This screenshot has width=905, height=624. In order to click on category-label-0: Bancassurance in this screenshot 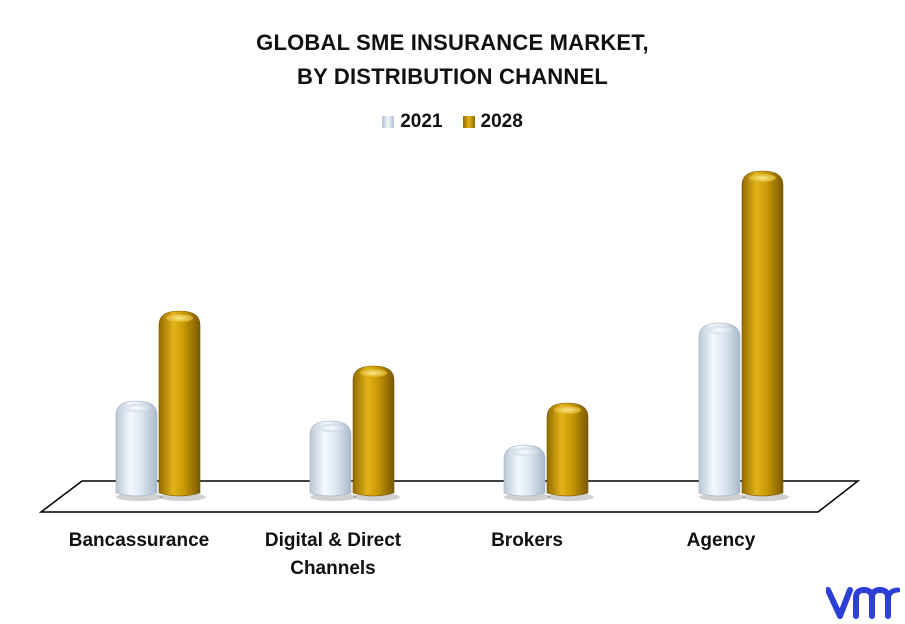, I will do `click(139, 541)`.